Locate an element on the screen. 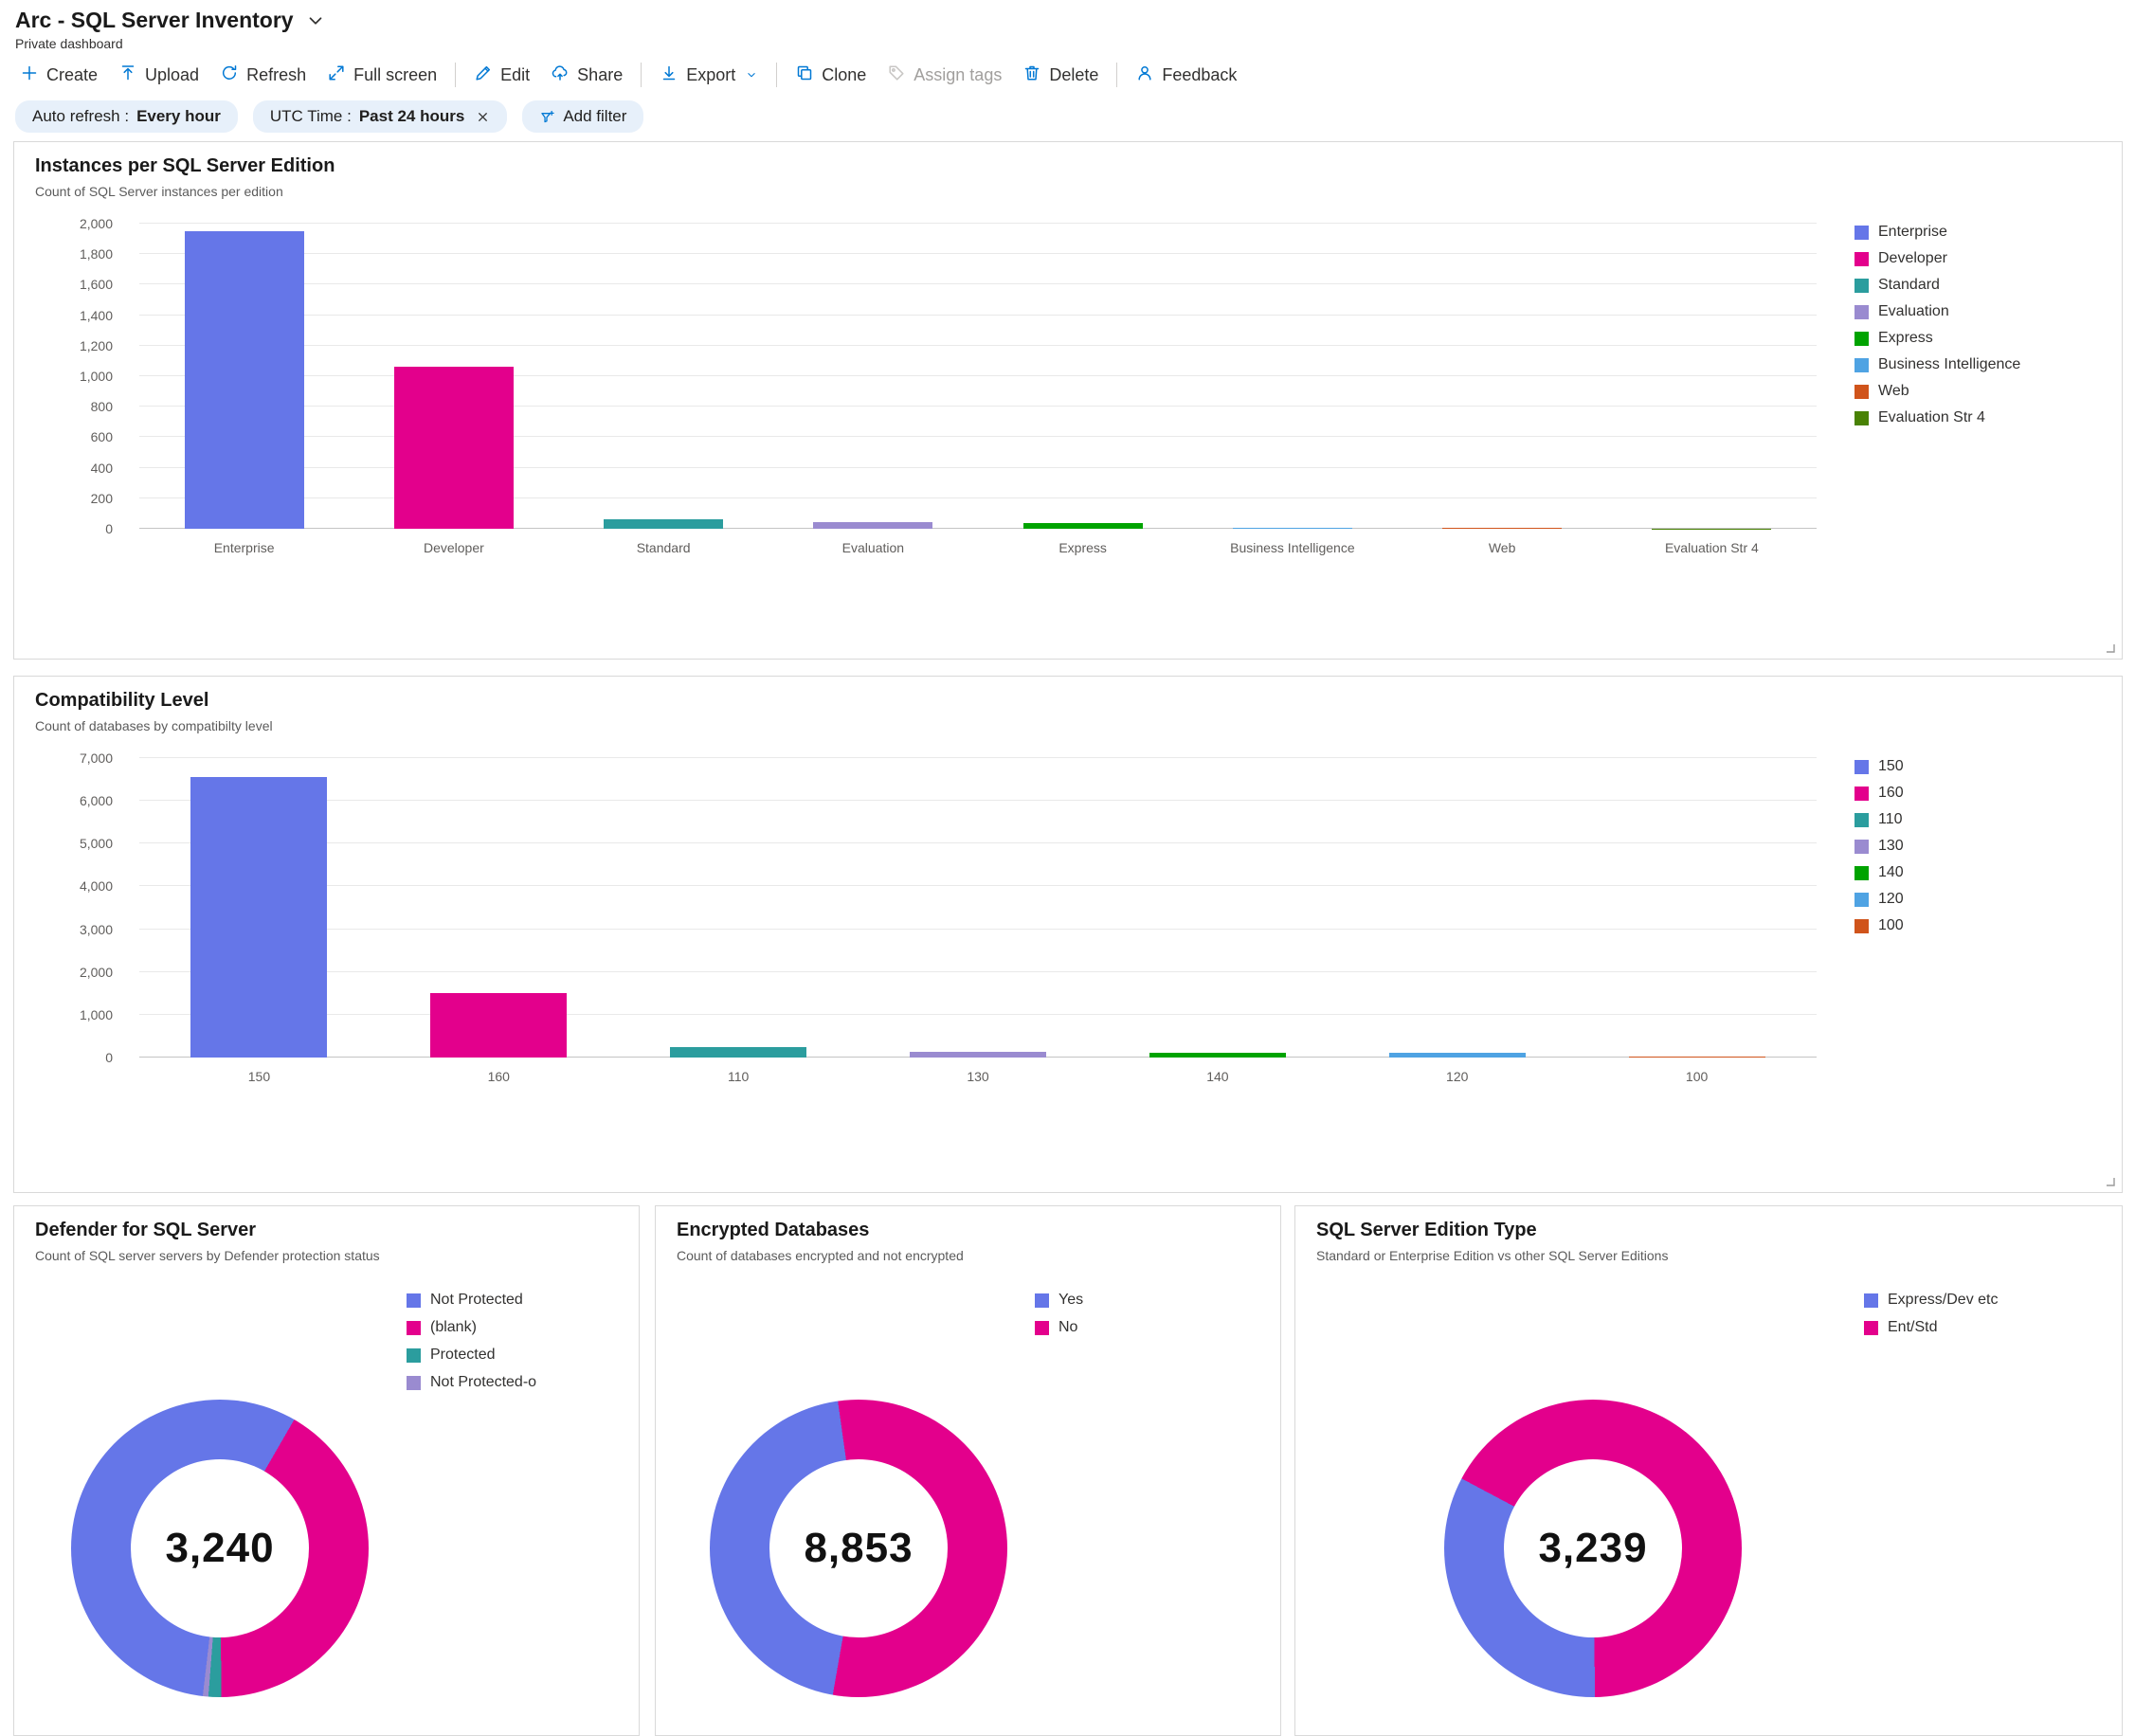 The image size is (2153, 1736). add-filter-icon is located at coordinates (547, 117).